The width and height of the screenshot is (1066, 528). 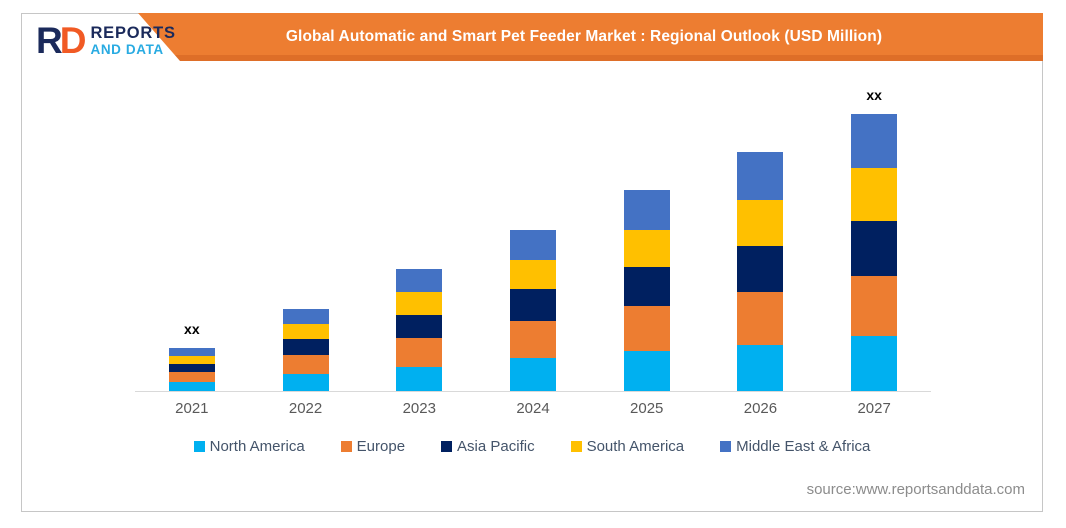 I want to click on legend-item-south-america: South America, so click(x=627, y=446).